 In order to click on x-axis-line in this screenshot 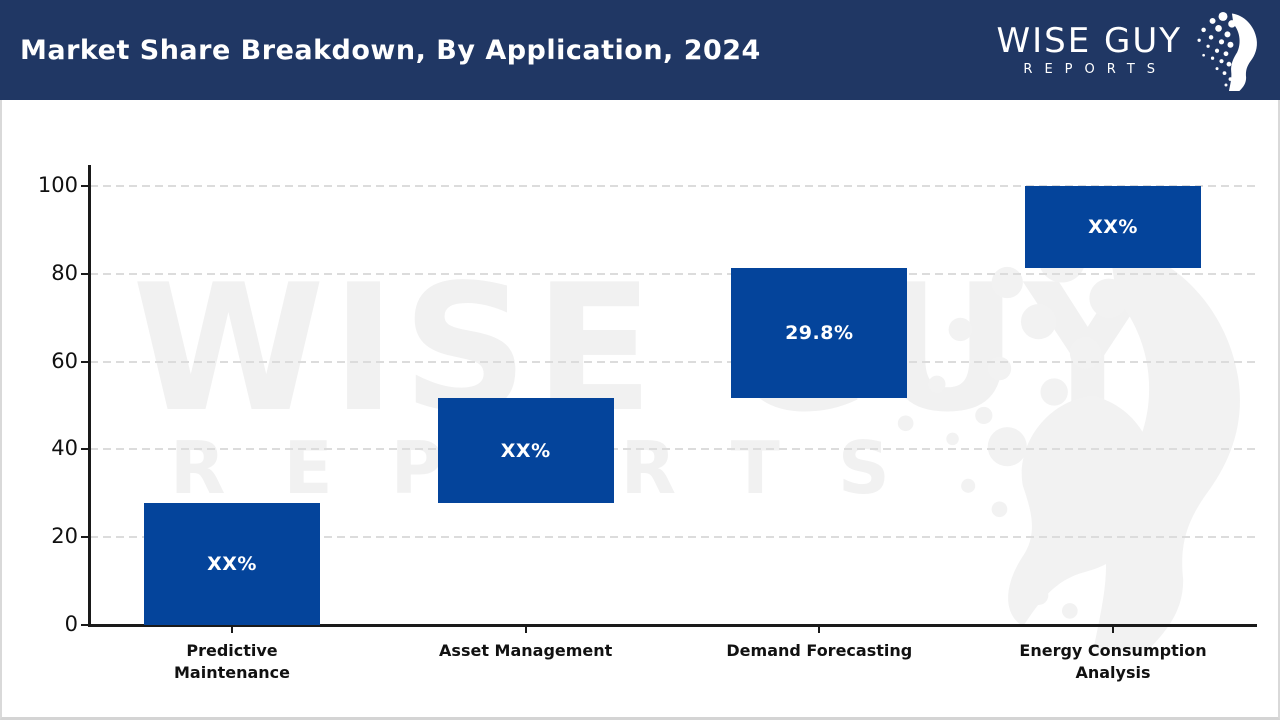, I will do `click(672, 625)`.